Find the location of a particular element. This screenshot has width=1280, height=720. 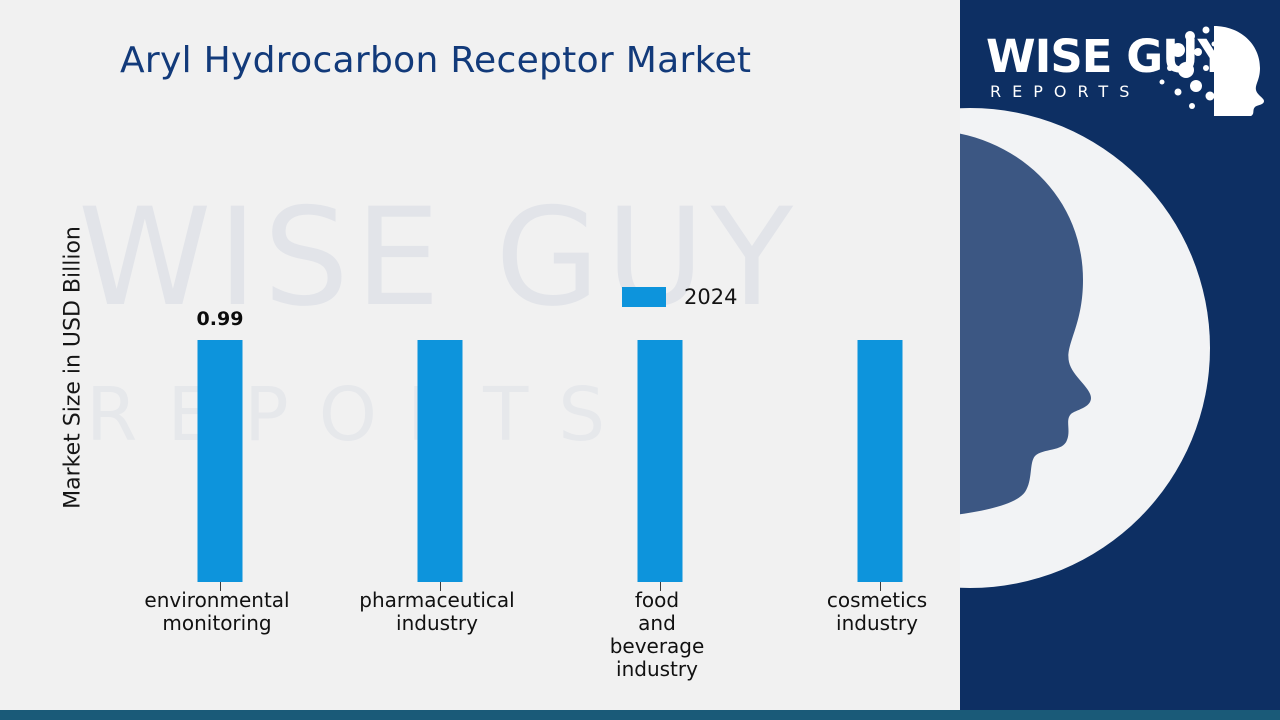

chart-title: Aryl Hydrocarbon Receptor Market is located at coordinates (436, 60).